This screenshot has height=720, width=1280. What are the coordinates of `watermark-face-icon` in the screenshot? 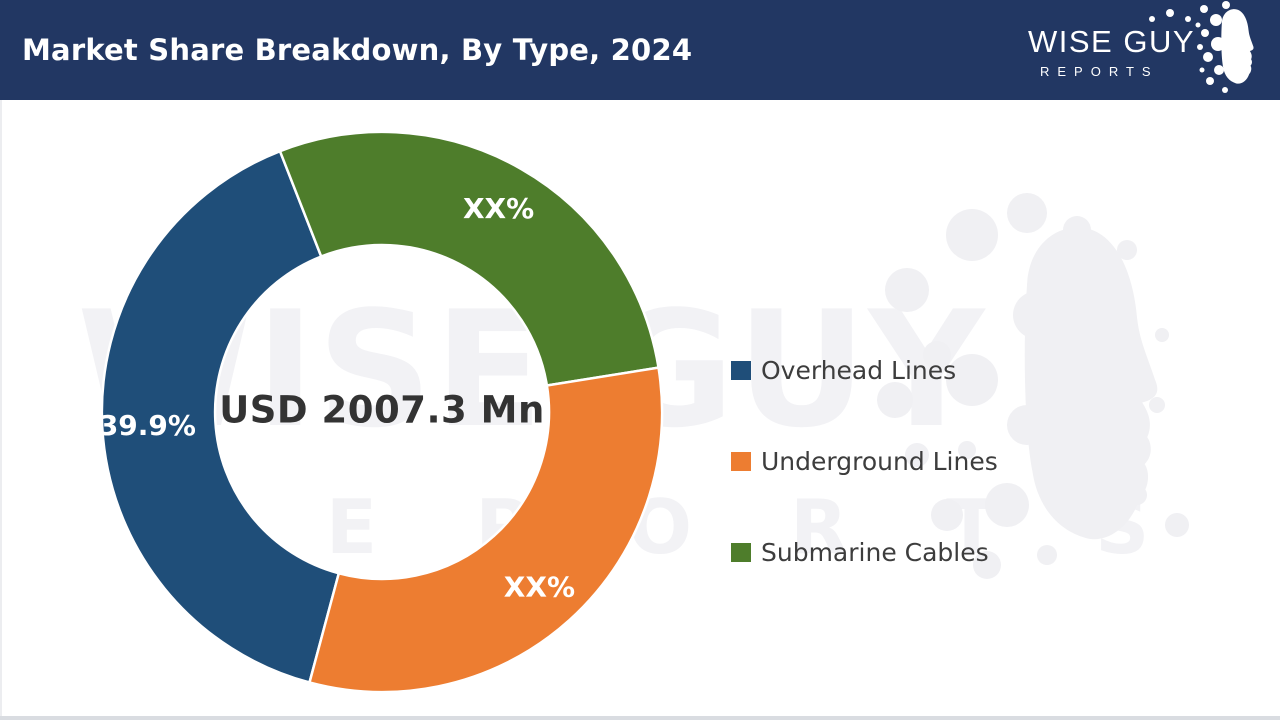 It's located at (1033, 386).